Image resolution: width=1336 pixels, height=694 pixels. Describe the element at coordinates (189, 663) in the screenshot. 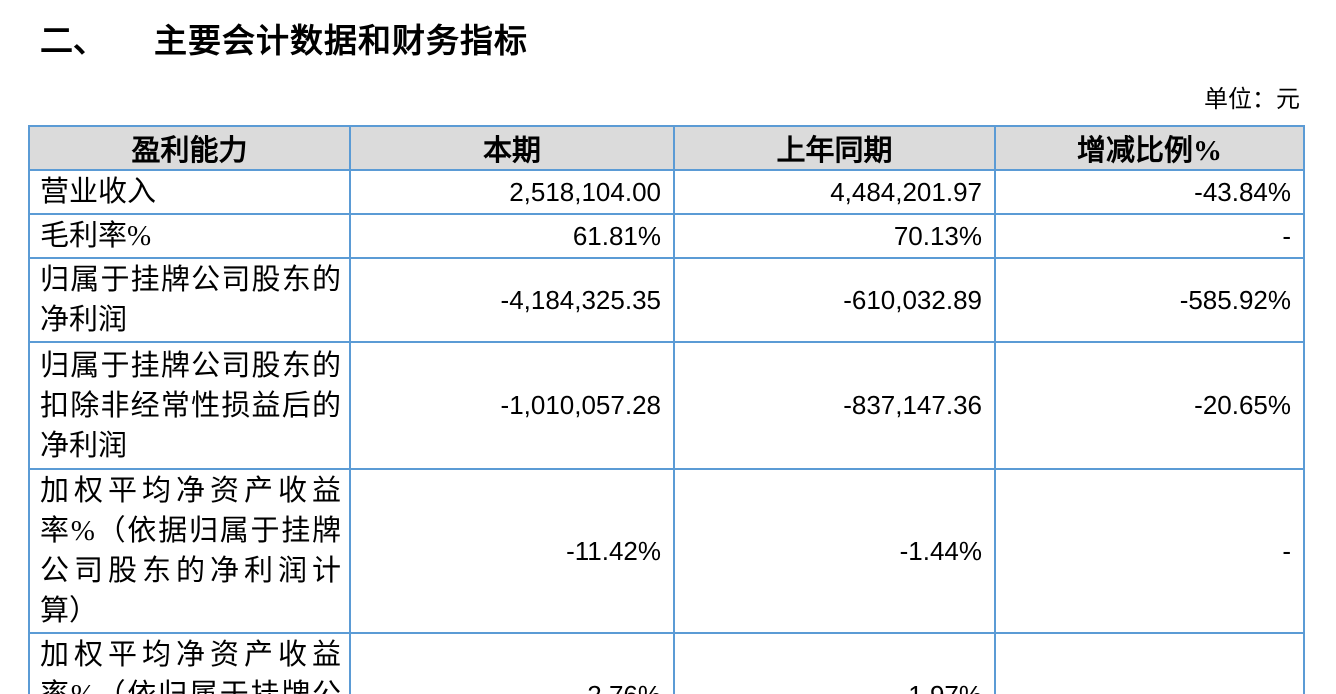

I see `metric-label-cell: 加权平均净资产收益率%（依归属于挂牌公司` at that location.